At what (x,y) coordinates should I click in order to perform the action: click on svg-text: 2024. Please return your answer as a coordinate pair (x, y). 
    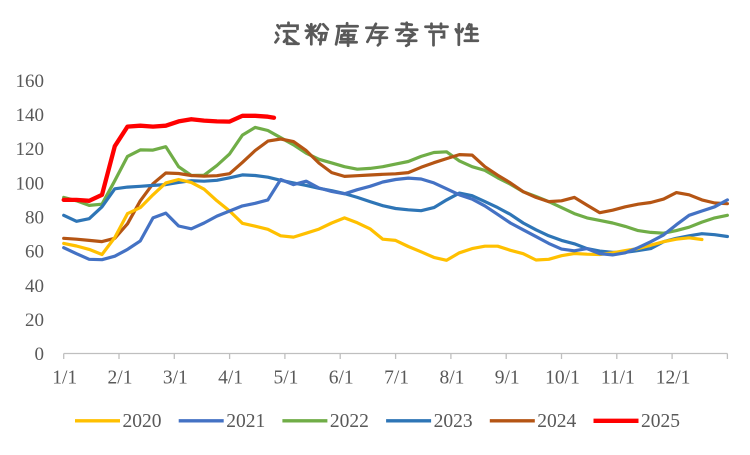
    Looking at the image, I should click on (556, 421).